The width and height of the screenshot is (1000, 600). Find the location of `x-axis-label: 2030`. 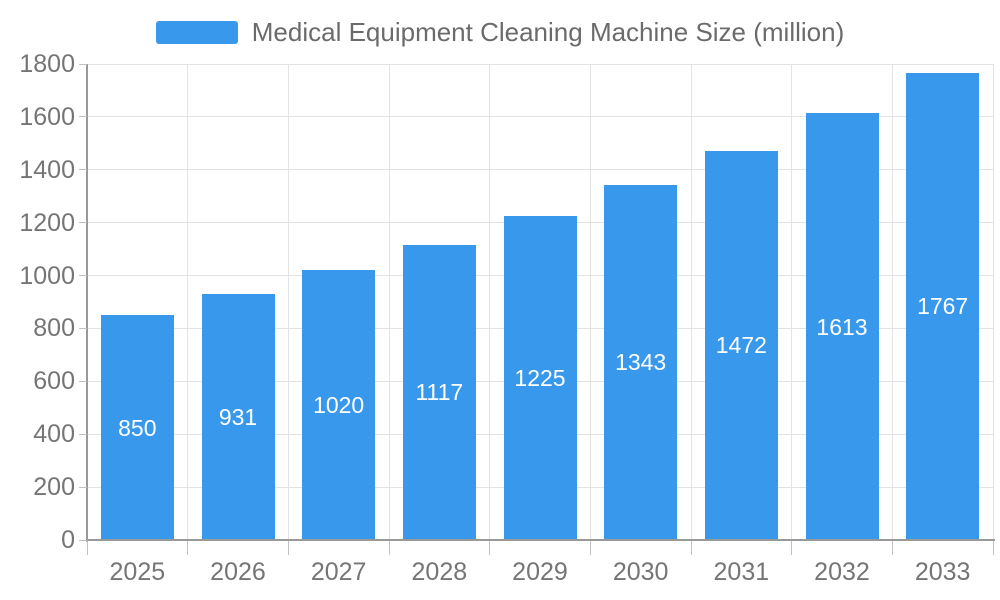

x-axis-label: 2030 is located at coordinates (640, 572).